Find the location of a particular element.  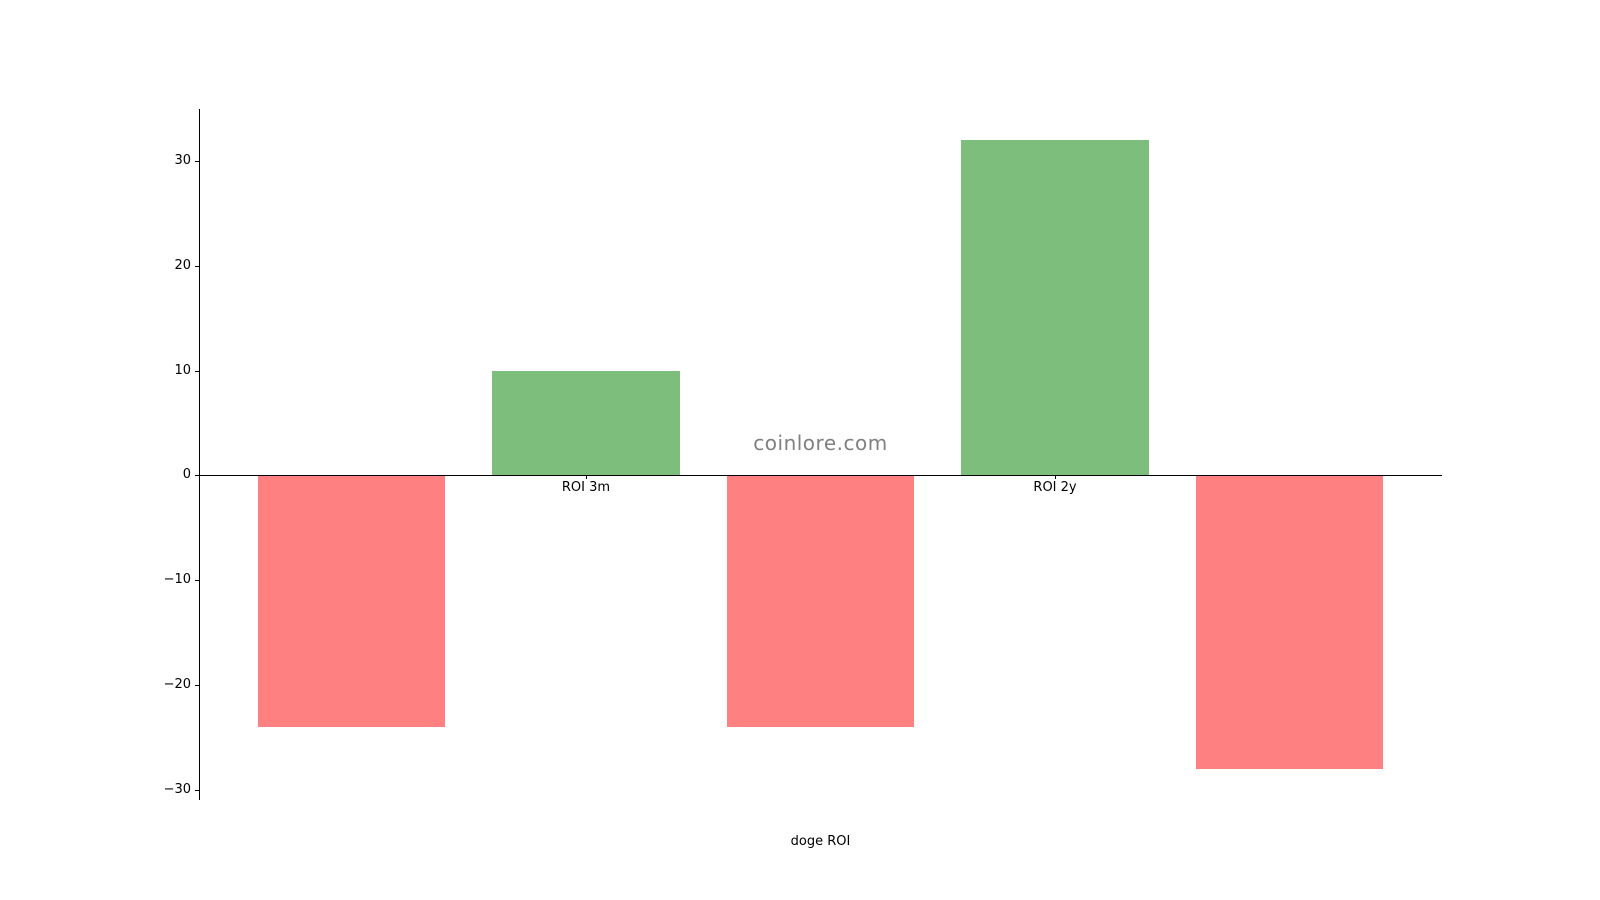

x-tick-label: ROI 3m is located at coordinates (586, 488).